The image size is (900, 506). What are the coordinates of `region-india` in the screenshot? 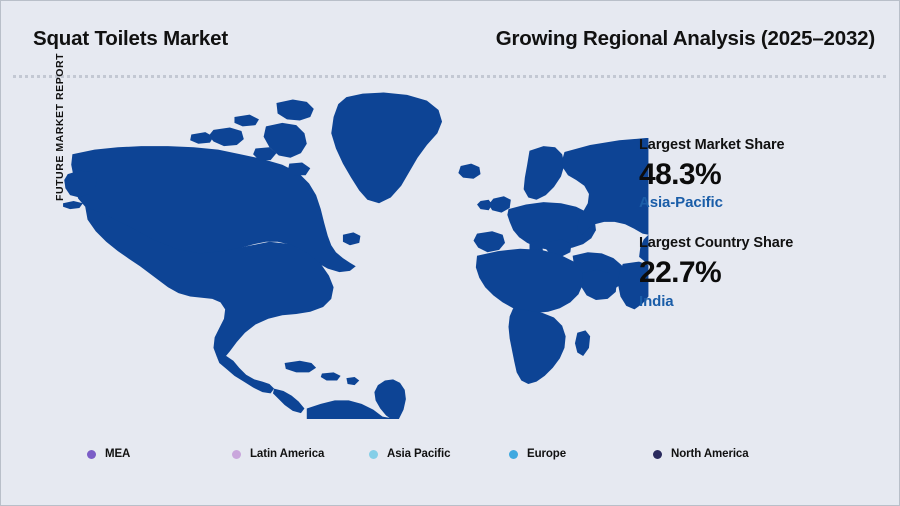 It's located at (633, 285).